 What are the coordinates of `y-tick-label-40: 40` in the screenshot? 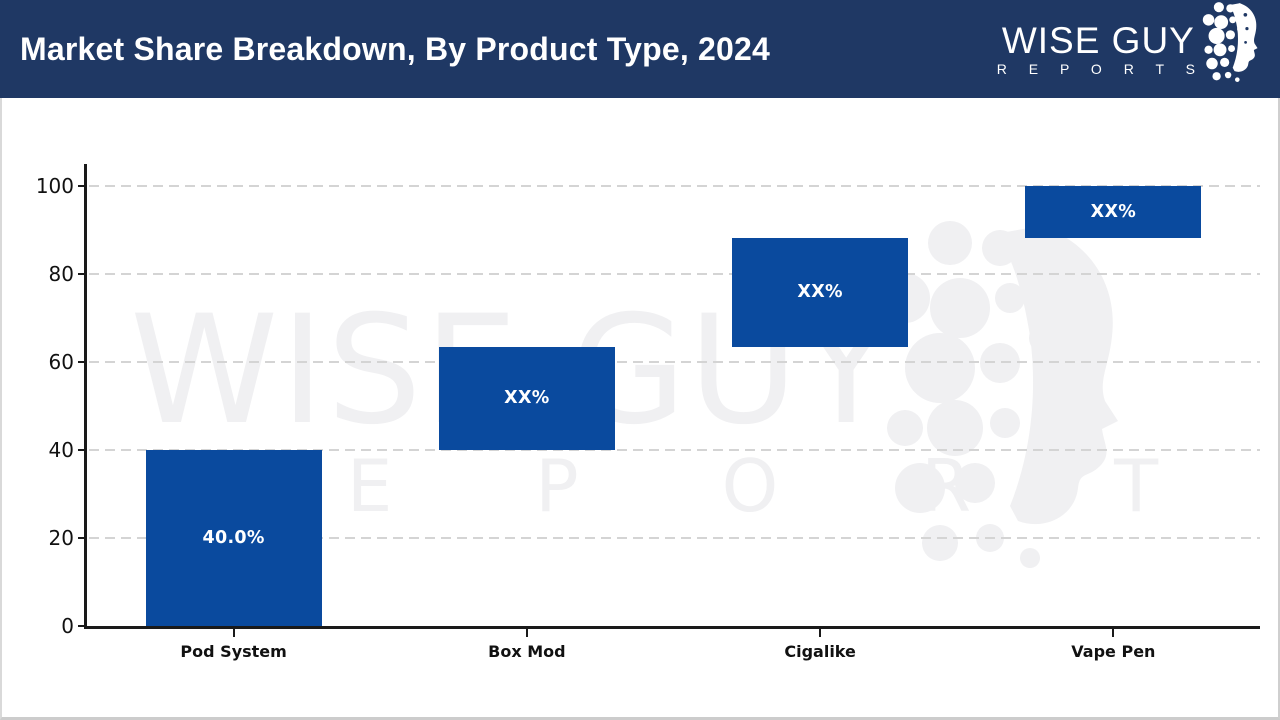 It's located at (61, 450).